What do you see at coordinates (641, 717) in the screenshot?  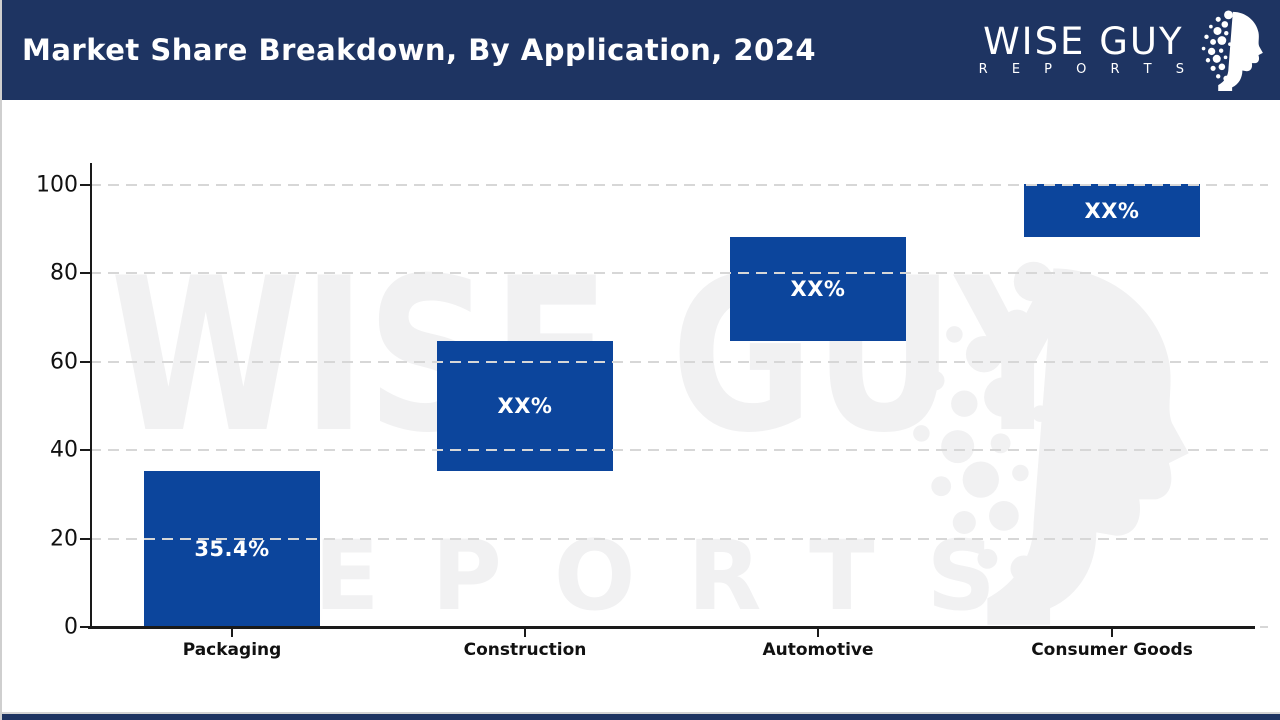 I see `footer-bar` at bounding box center [641, 717].